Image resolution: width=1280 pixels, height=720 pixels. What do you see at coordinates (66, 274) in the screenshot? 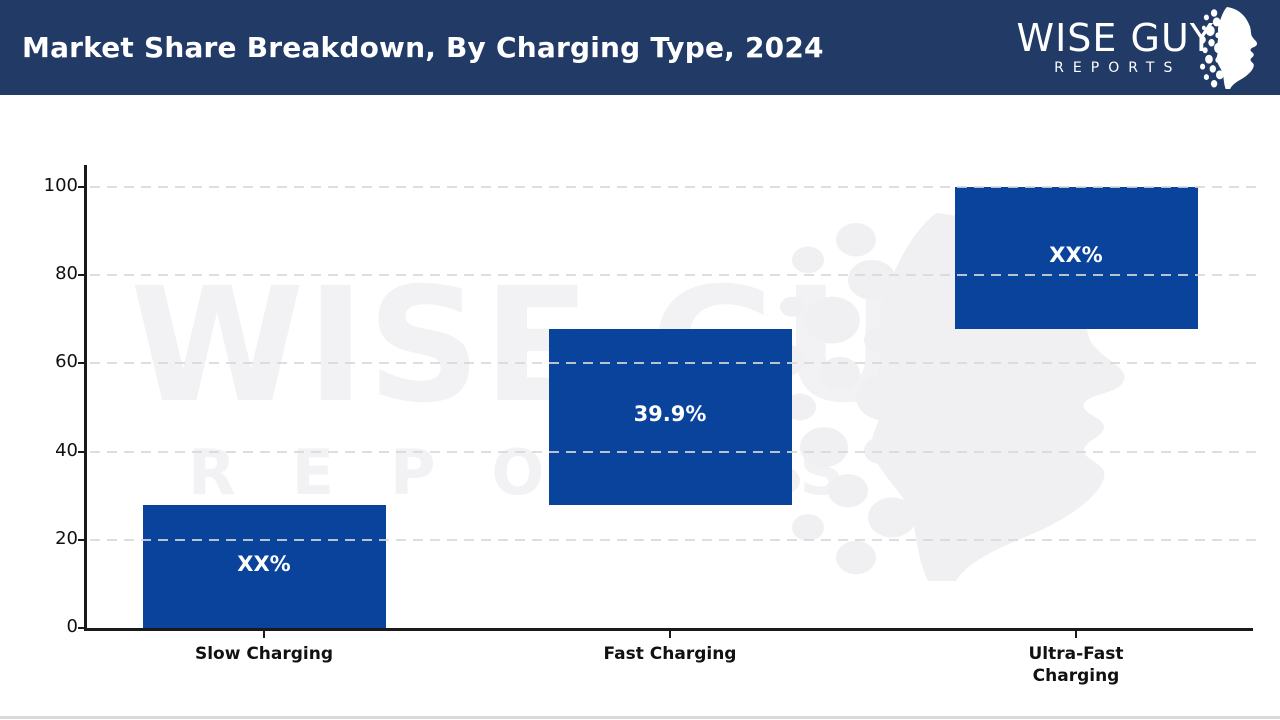
I see `y-axis-tick-label: 80` at bounding box center [66, 274].